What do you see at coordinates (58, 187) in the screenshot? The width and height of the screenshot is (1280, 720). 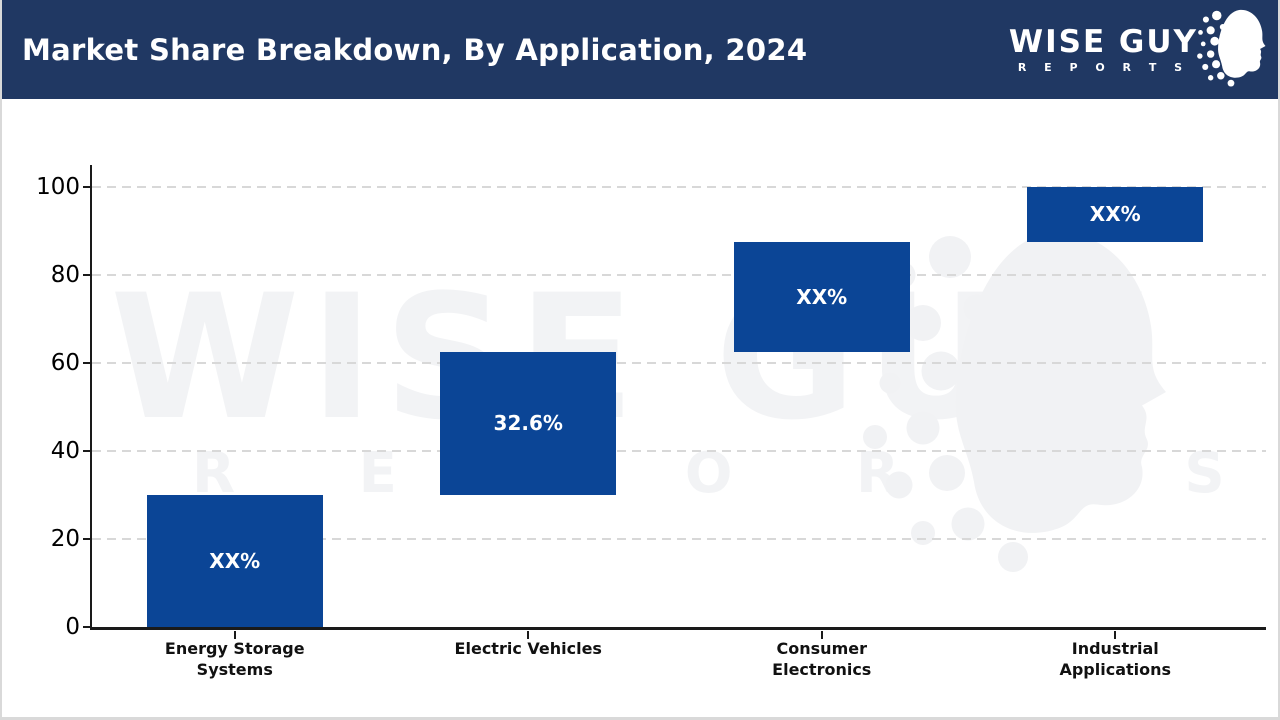 I see `y-tick-label: 100` at bounding box center [58, 187].